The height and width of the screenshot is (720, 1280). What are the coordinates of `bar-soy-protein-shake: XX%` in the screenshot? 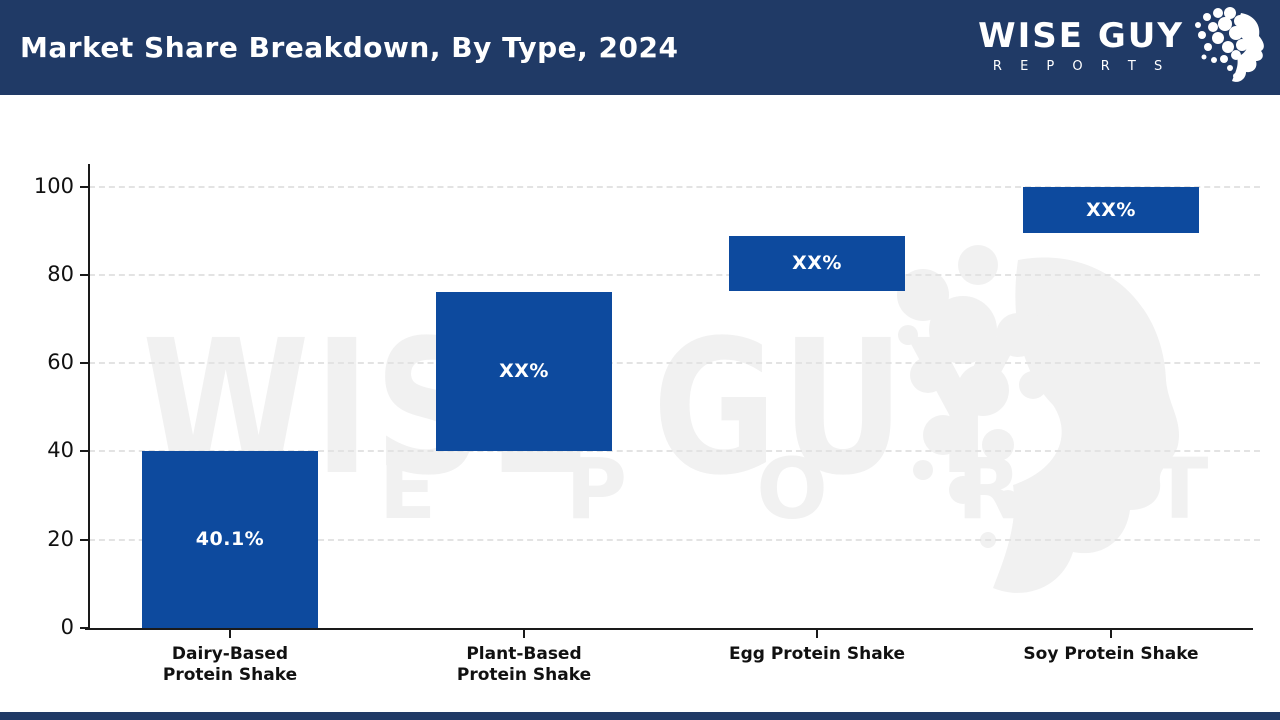 It's located at (1111, 210).